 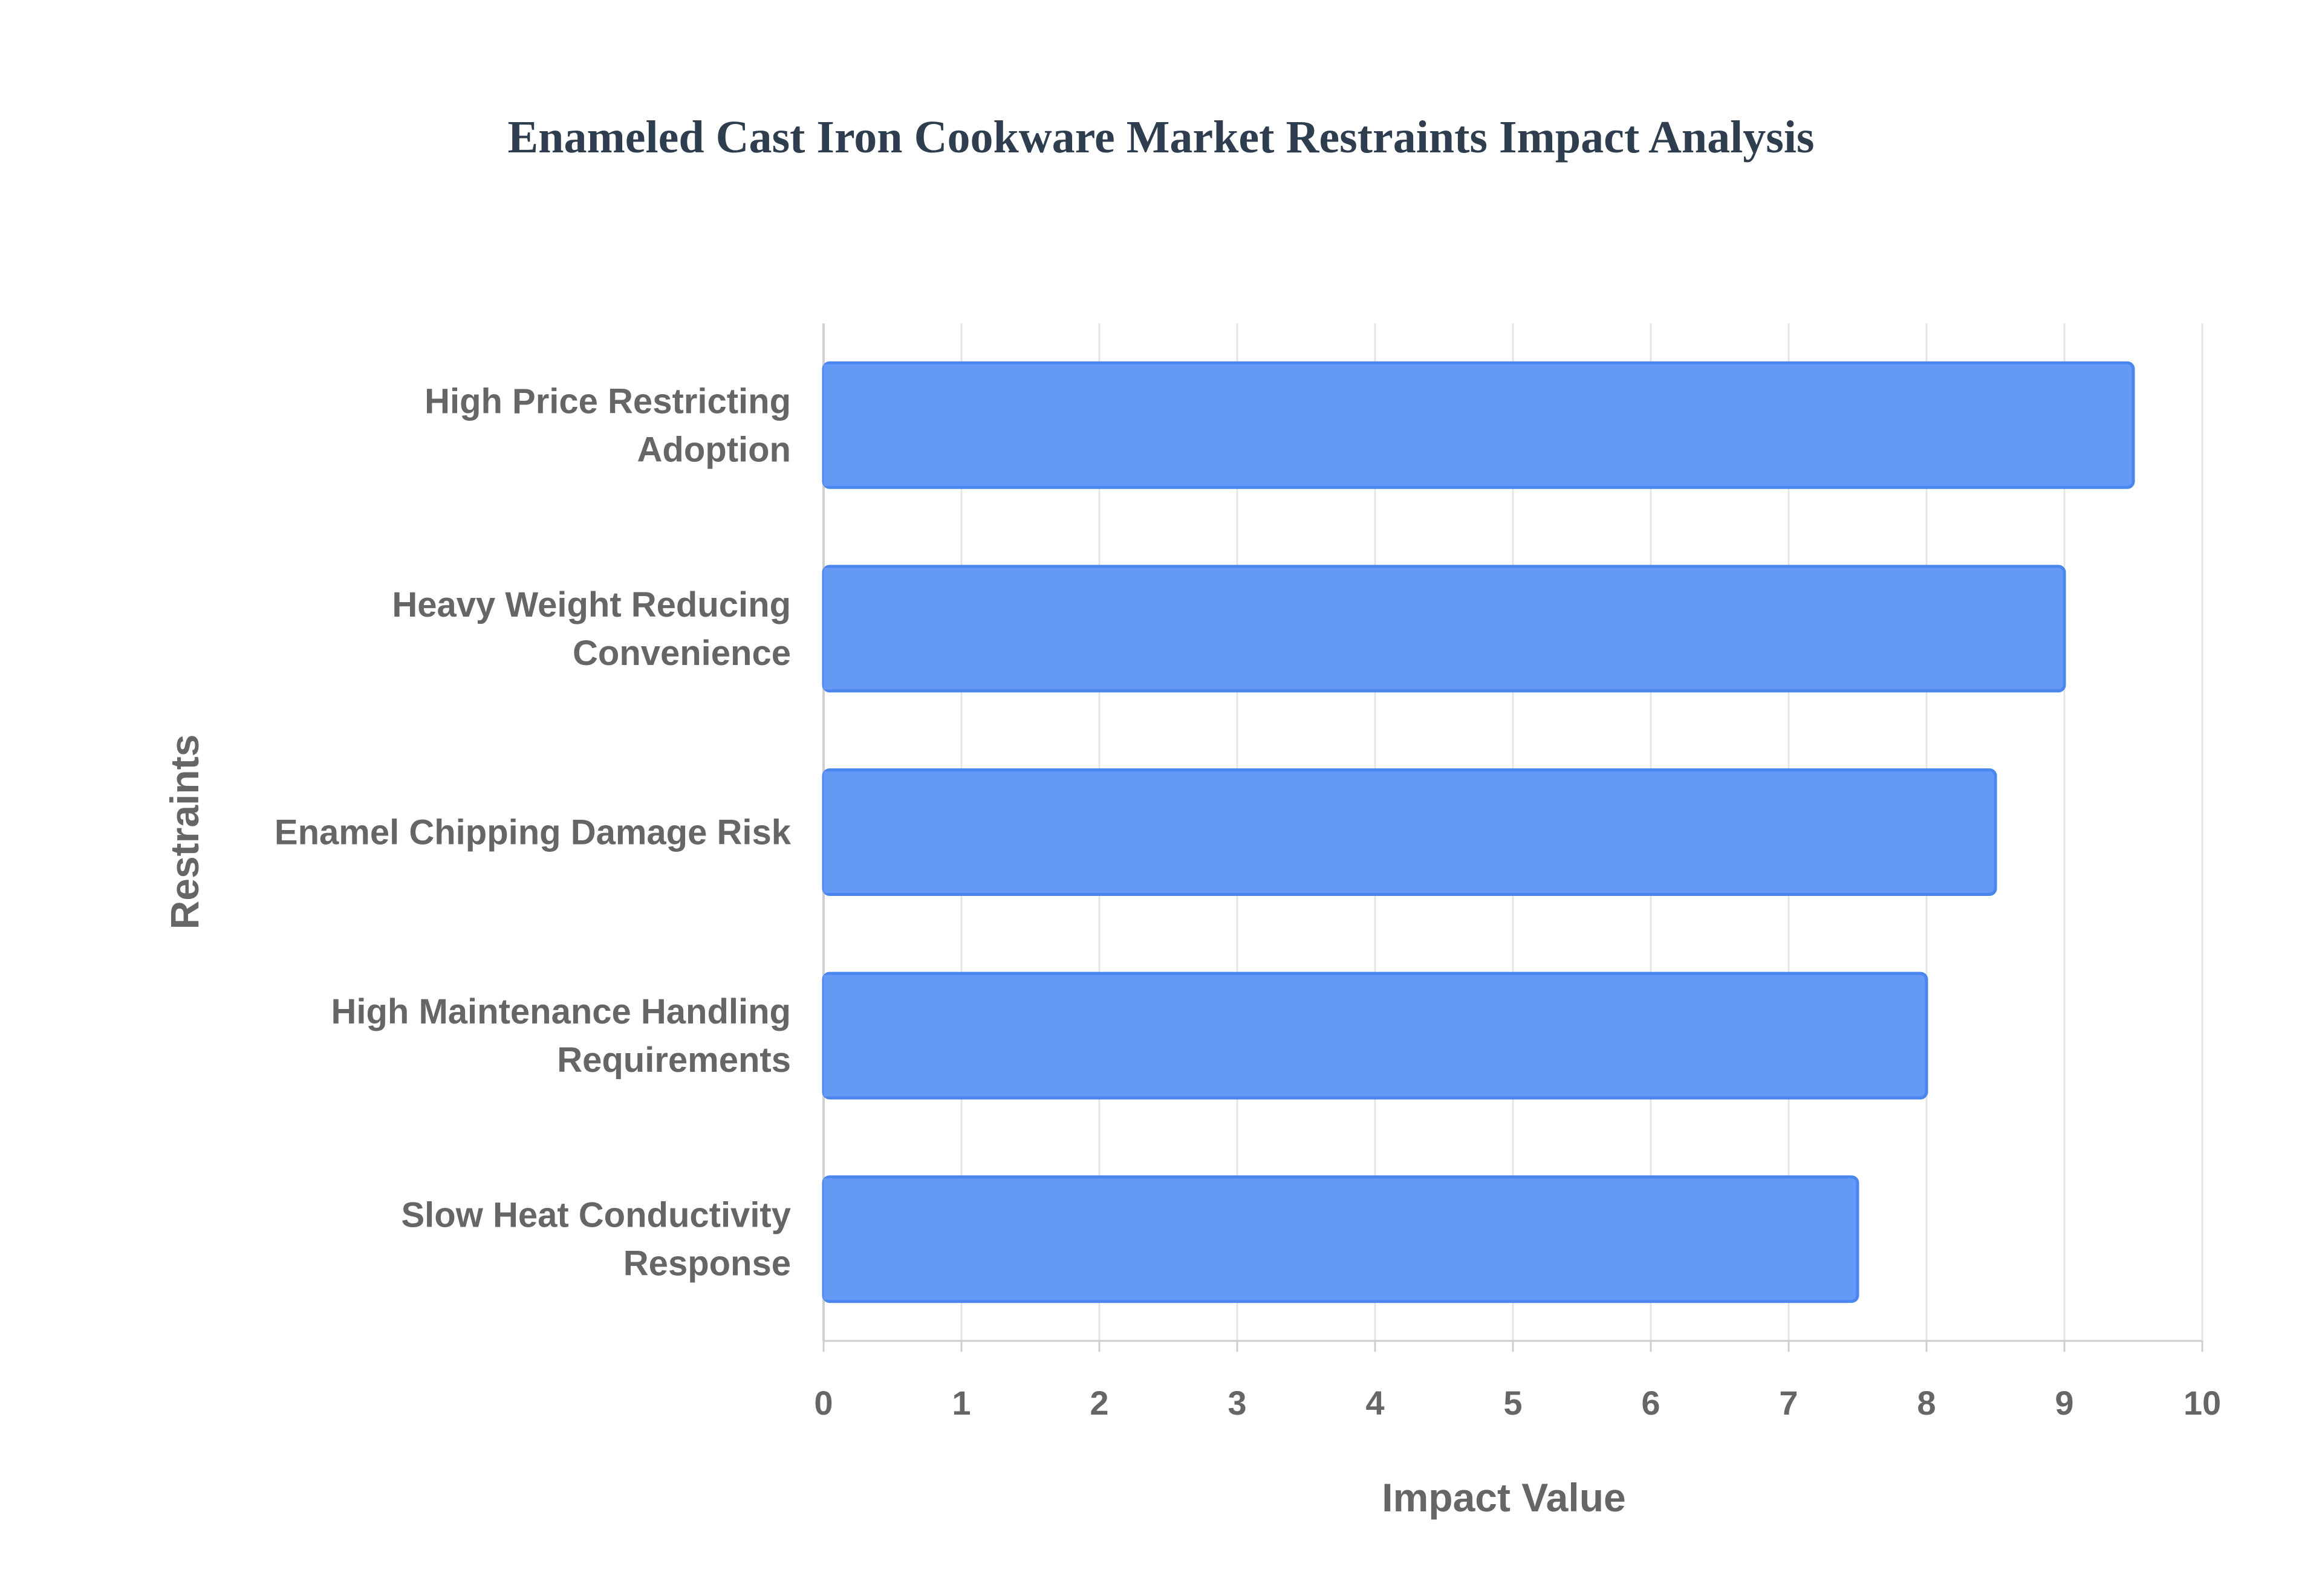 I want to click on category-label: Heavy Weight Reducing, so click(x=591, y=604).